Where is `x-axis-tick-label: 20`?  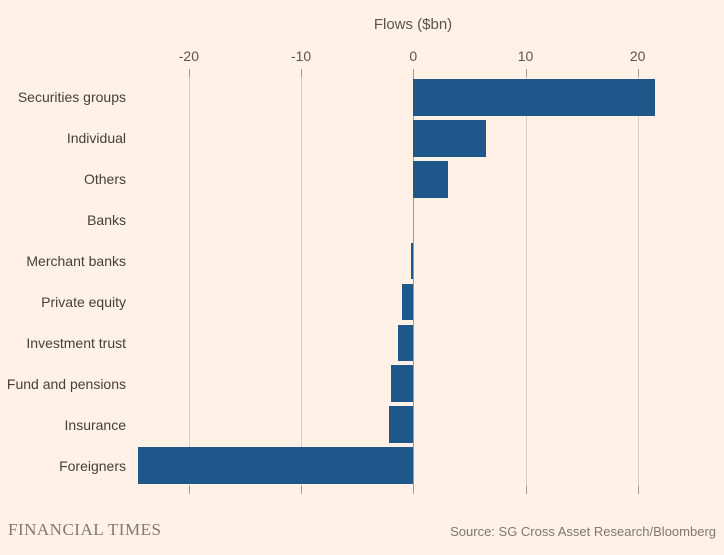
x-axis-tick-label: 20 is located at coordinates (637, 56).